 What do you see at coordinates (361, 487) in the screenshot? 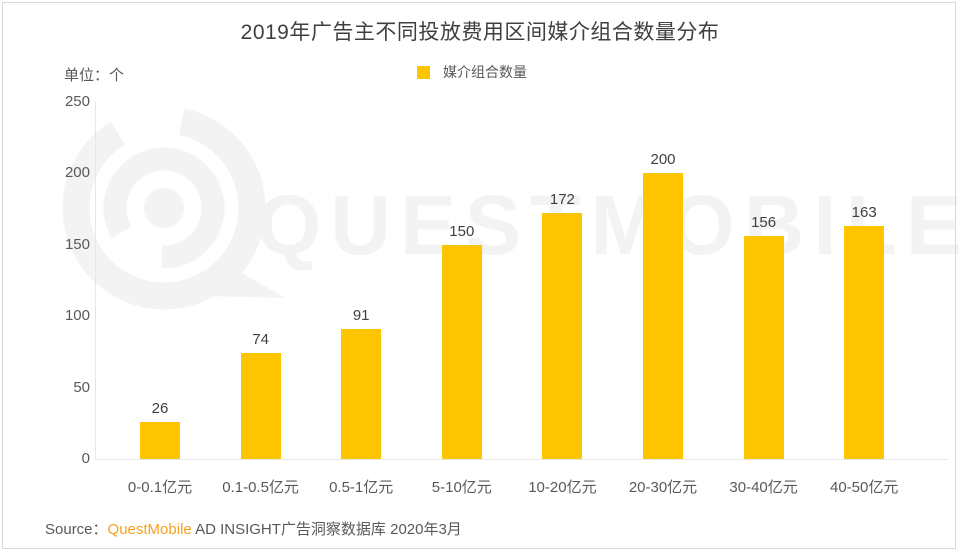
I see `x-axis-label: 0.5-1亿元` at bounding box center [361, 487].